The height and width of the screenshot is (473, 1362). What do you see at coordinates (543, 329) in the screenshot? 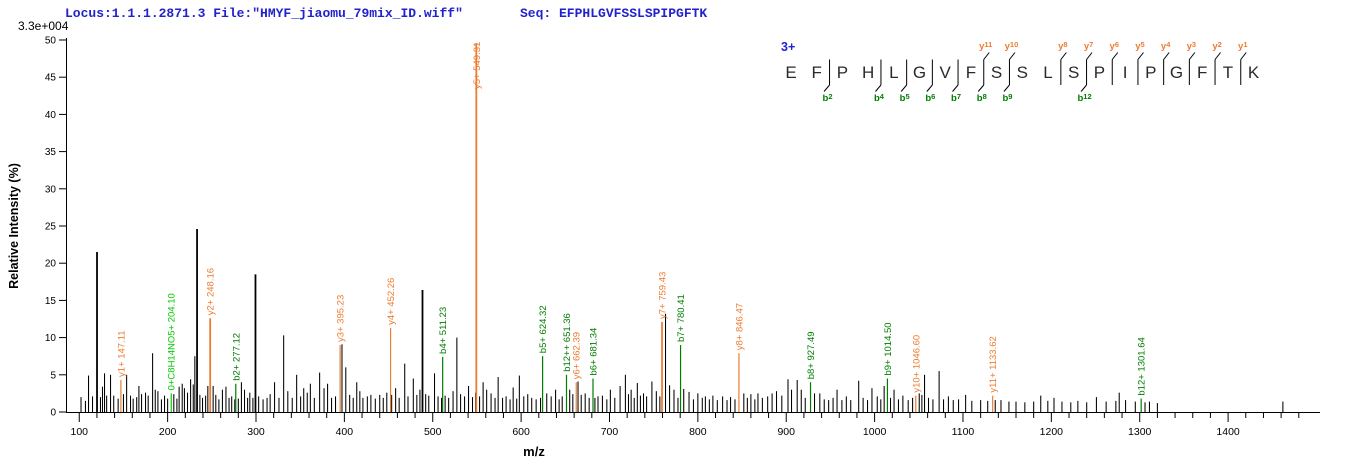
I see `peak-ion-label: b5+ 624.32` at bounding box center [543, 329].